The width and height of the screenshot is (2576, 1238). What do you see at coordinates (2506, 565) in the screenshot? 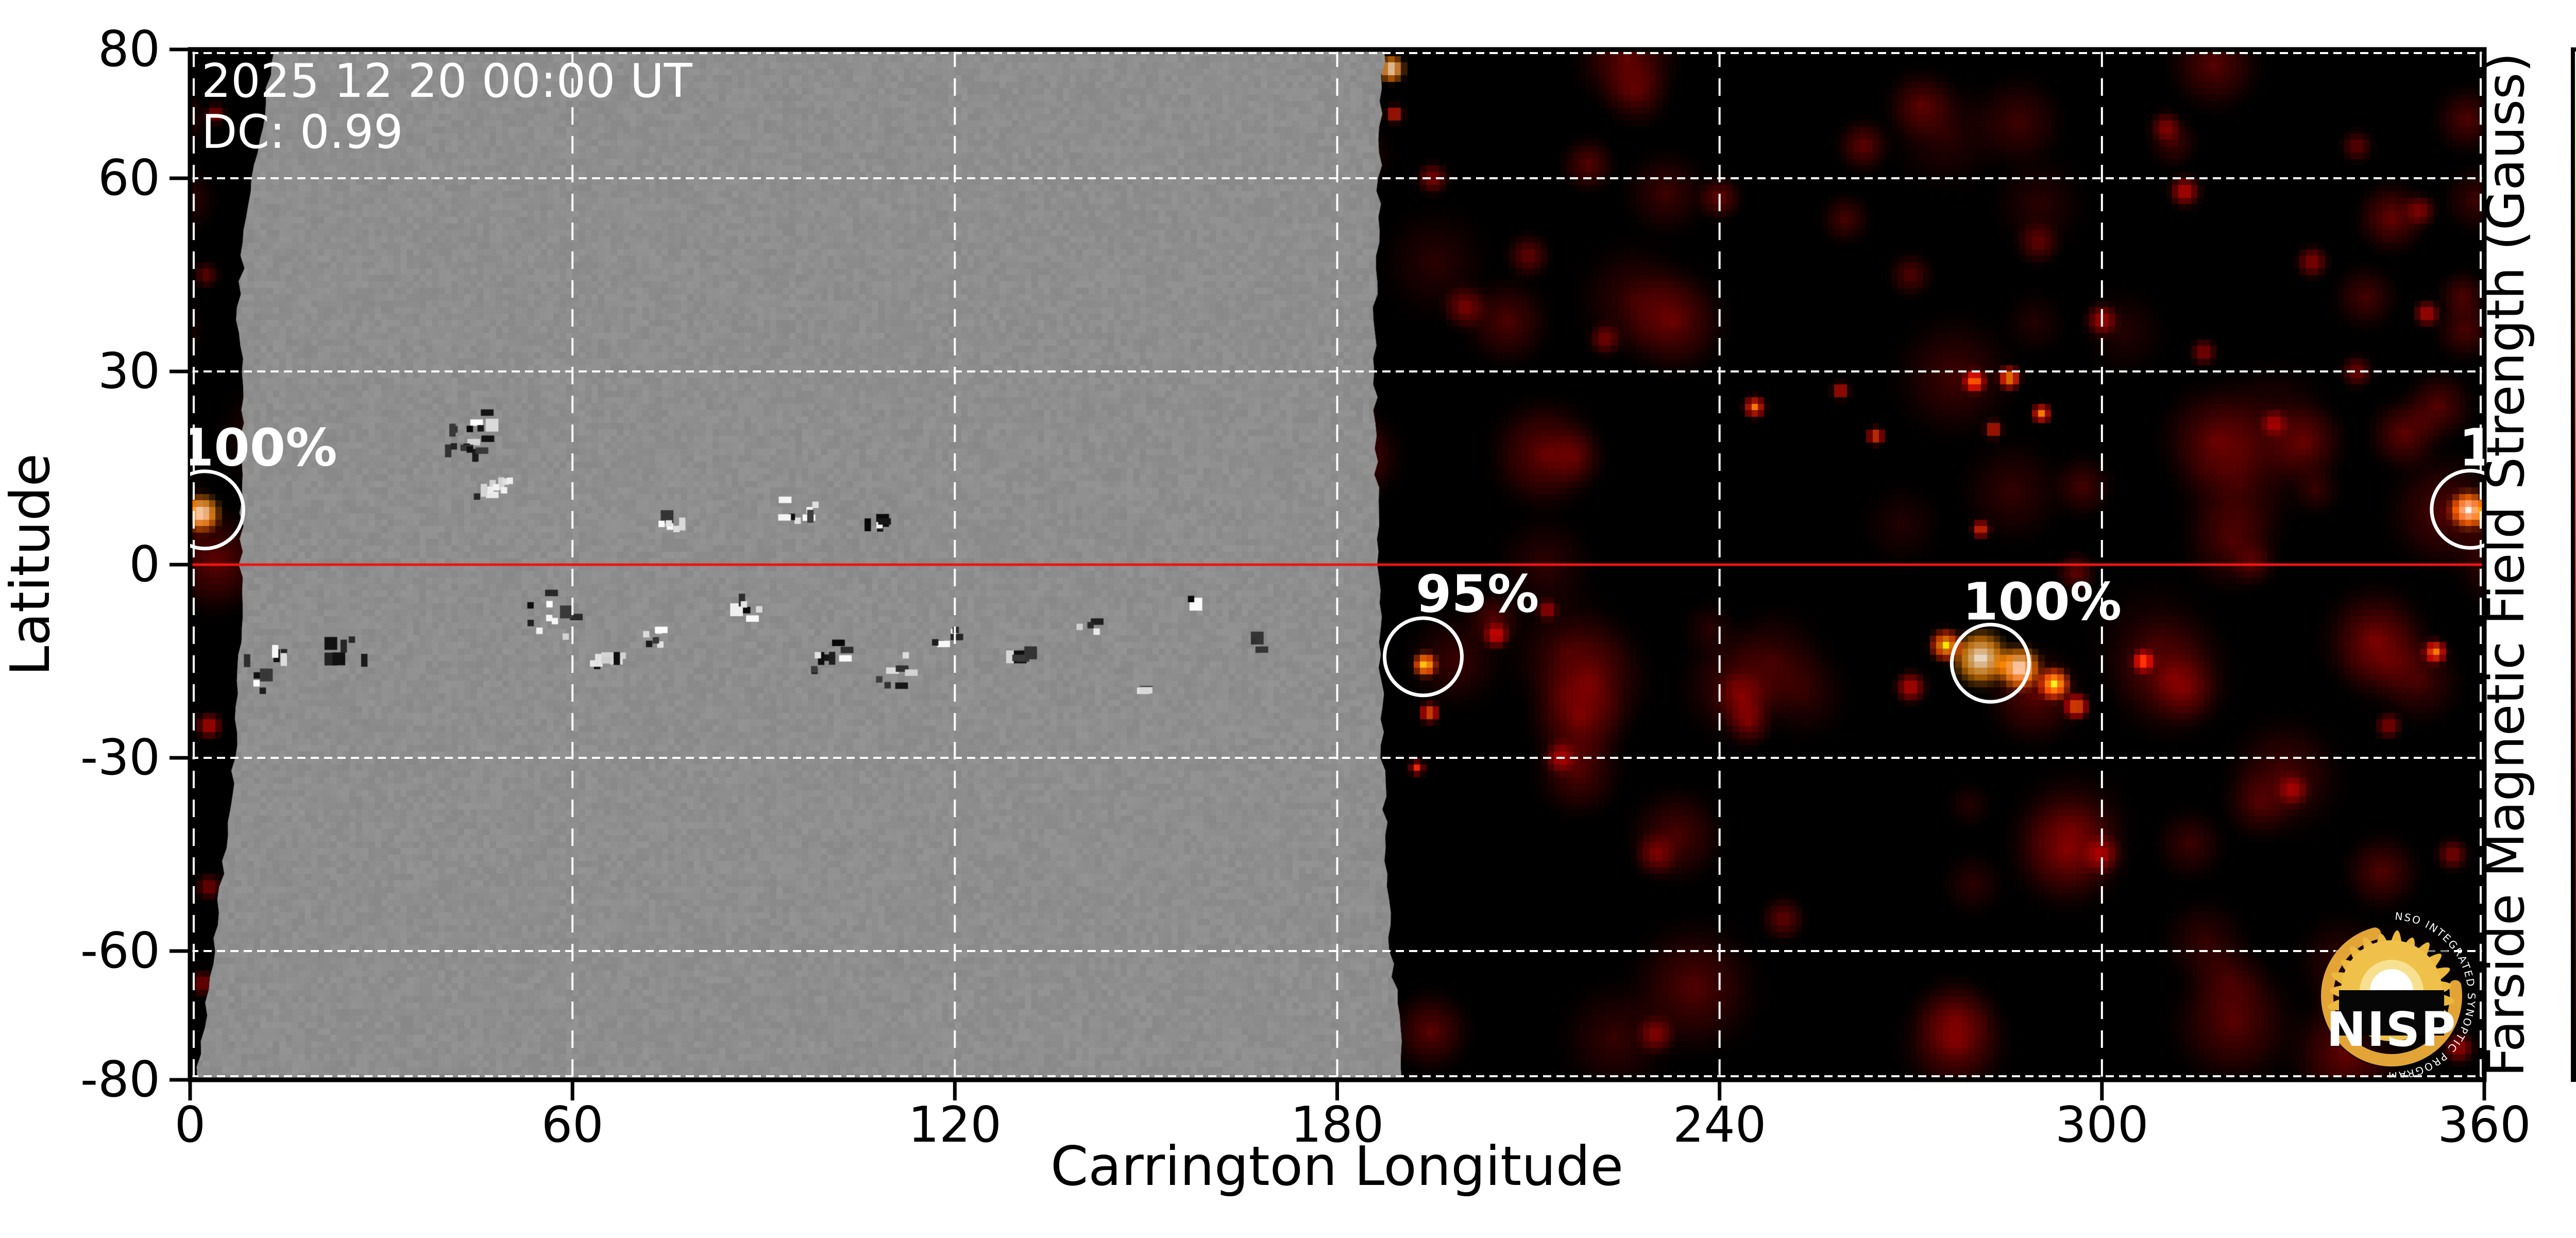
I see `farside-colorbar-title: Farside Magnetic Field Strength (Gauss)` at bounding box center [2506, 565].